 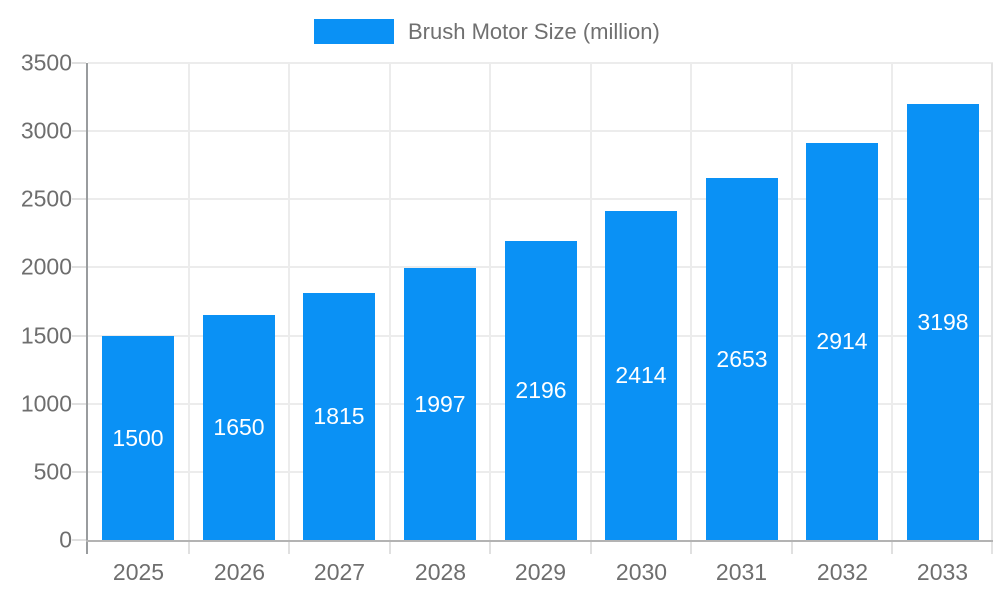 What do you see at coordinates (138, 572) in the screenshot?
I see `x-axis-tick-label: 2025` at bounding box center [138, 572].